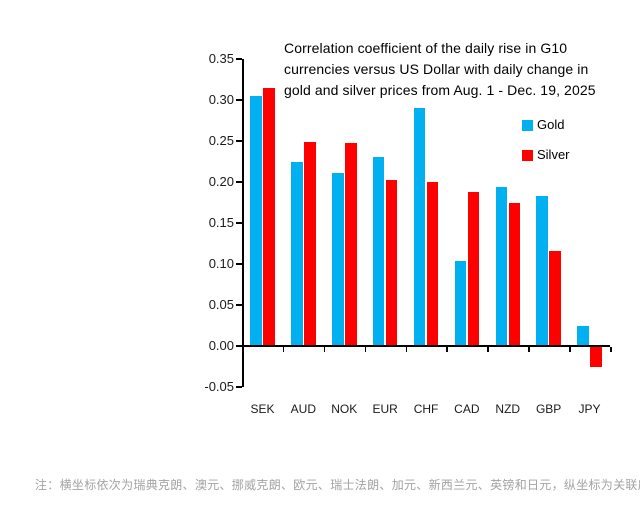 This screenshot has height=509, width=640. Describe the element at coordinates (221, 181) in the screenshot. I see `y-axis-tick-label: 0.20` at that location.